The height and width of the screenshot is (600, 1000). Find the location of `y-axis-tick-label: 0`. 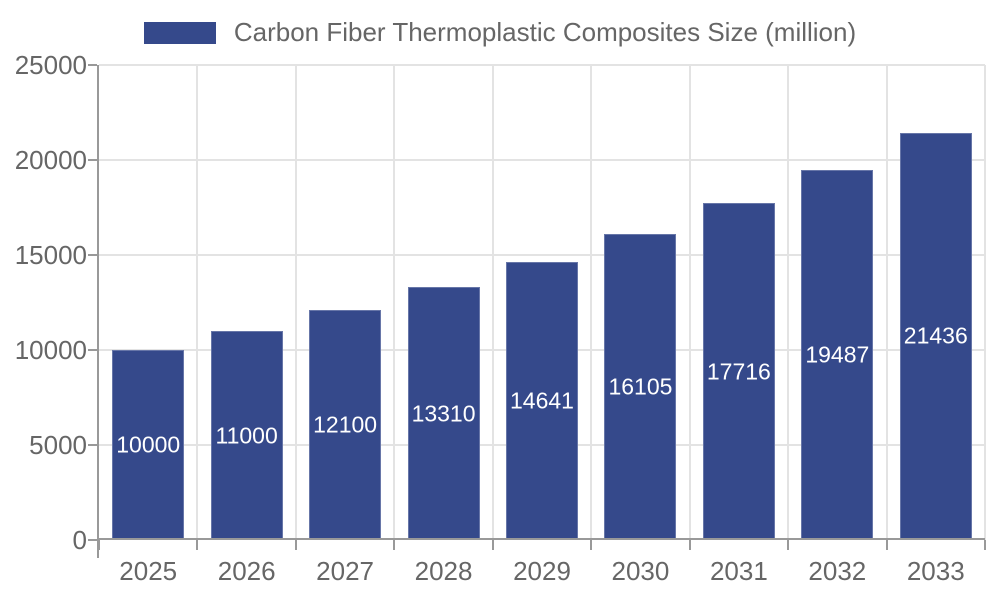

y-axis-tick-label: 0 is located at coordinates (79, 540).